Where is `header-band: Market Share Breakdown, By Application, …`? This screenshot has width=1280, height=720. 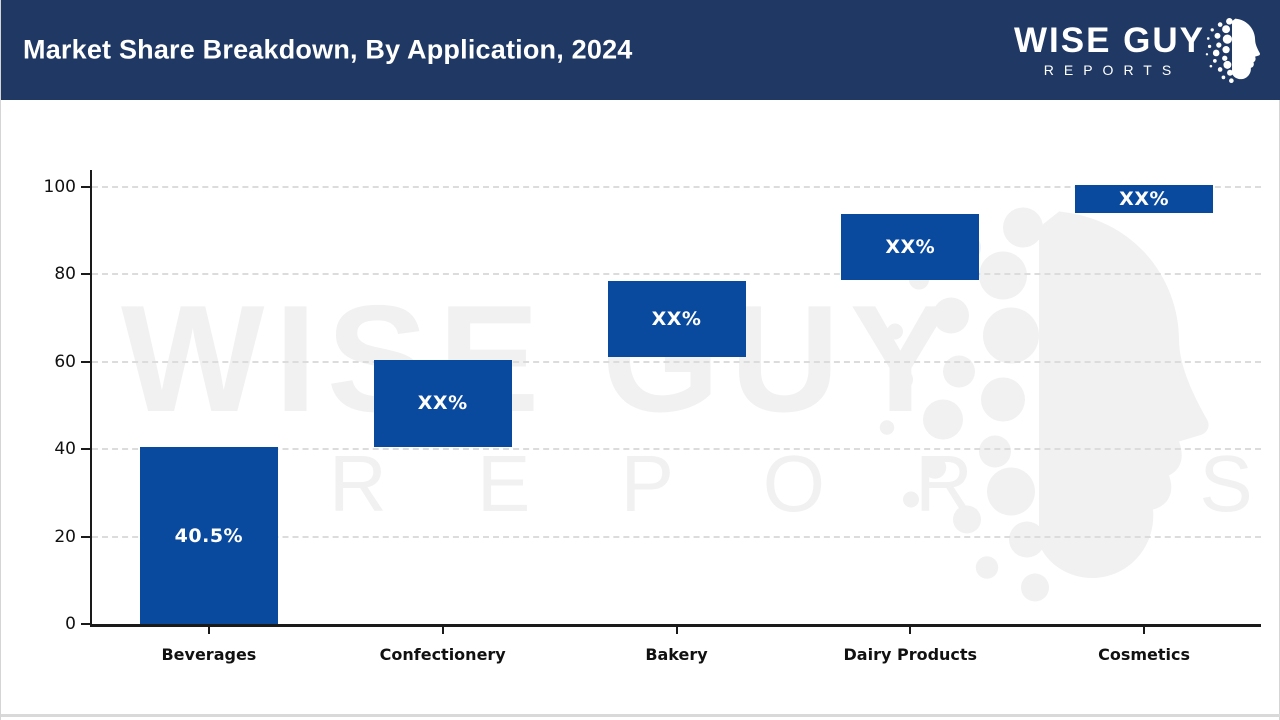
header-band: Market Share Breakdown, By Application, … is located at coordinates (640, 50).